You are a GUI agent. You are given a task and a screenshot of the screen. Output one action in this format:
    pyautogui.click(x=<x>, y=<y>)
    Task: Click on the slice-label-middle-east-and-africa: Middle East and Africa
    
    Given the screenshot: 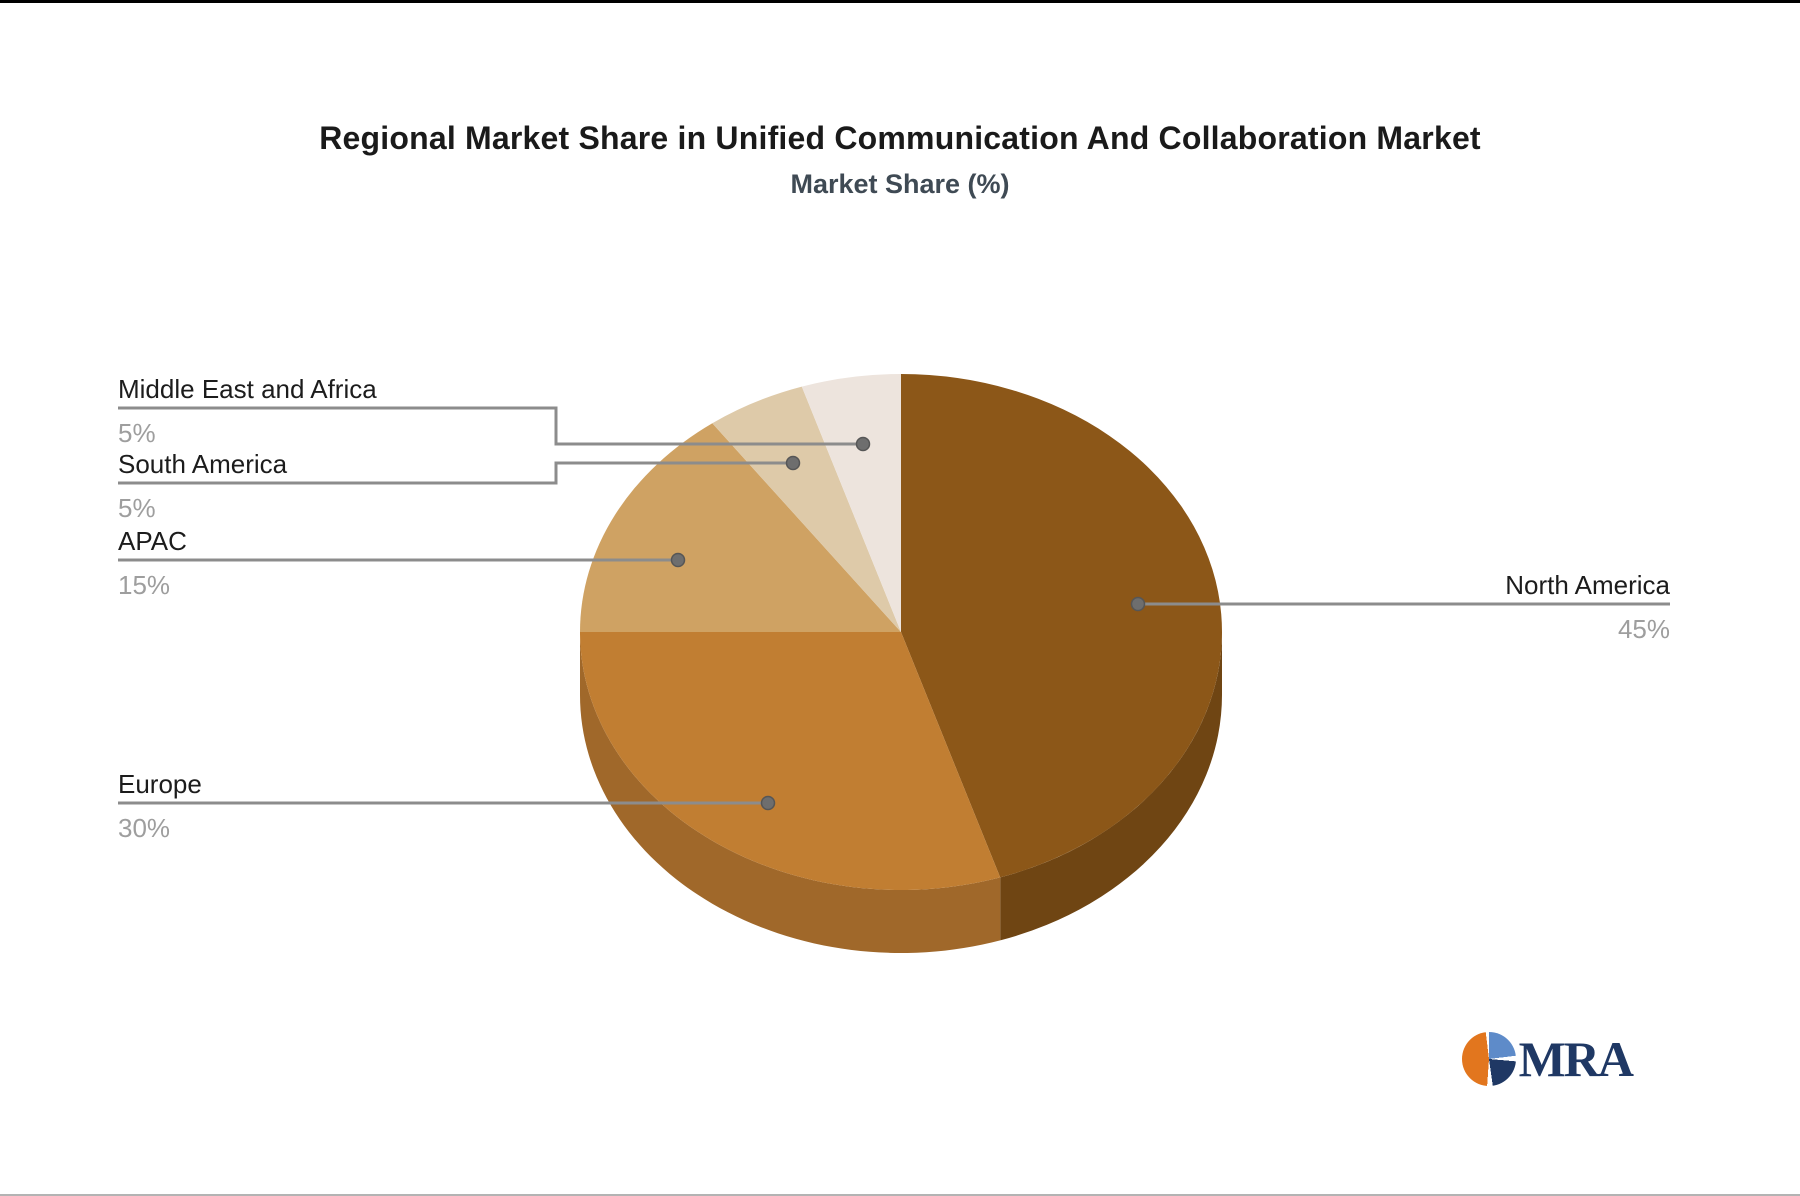 What is the action you would take?
    pyautogui.click(x=247, y=389)
    